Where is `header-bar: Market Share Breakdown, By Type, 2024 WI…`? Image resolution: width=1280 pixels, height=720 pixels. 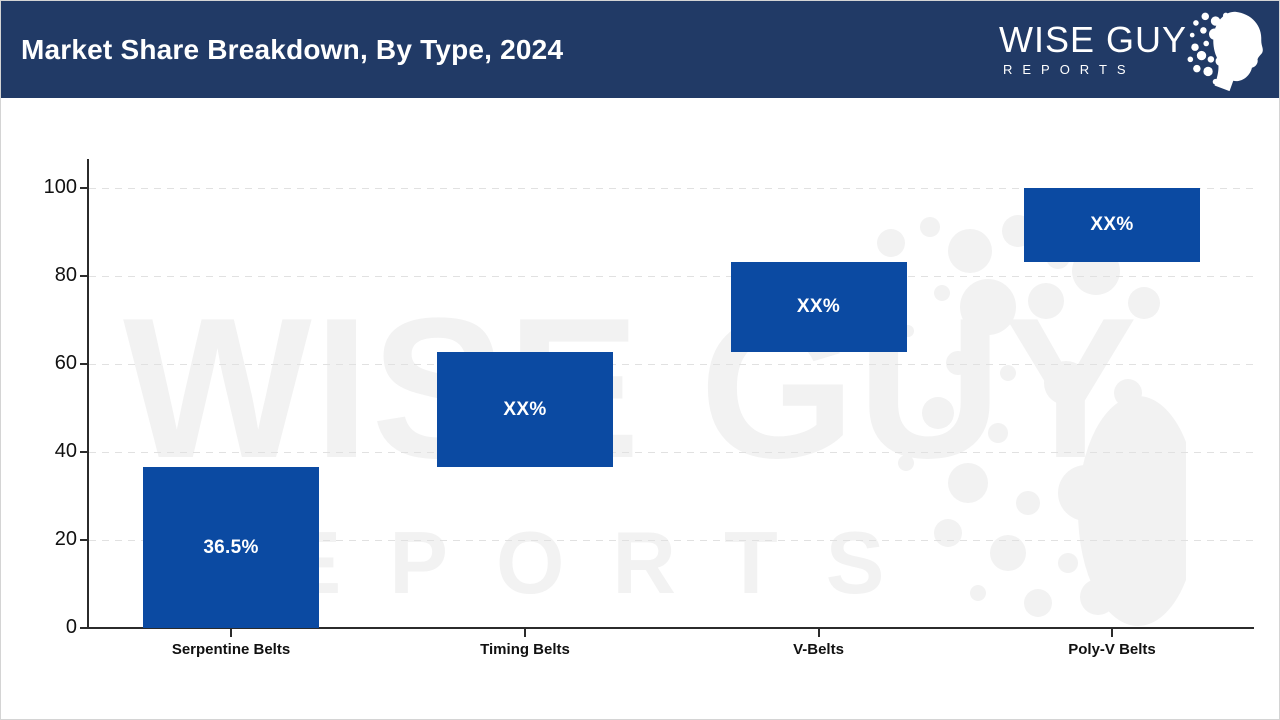 header-bar: Market Share Breakdown, By Type, 2024 WI… is located at coordinates (640, 49).